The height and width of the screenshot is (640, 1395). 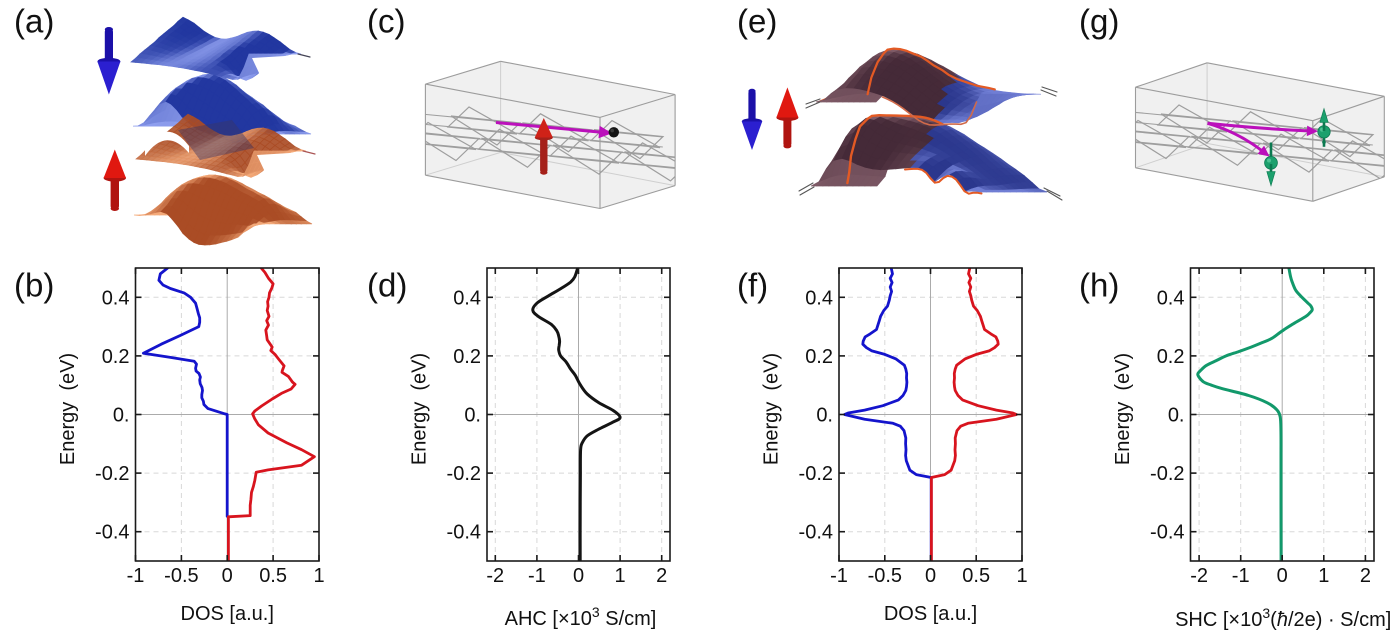 What do you see at coordinates (752, 285) in the screenshot?
I see `svg-text: (f)` at bounding box center [752, 285].